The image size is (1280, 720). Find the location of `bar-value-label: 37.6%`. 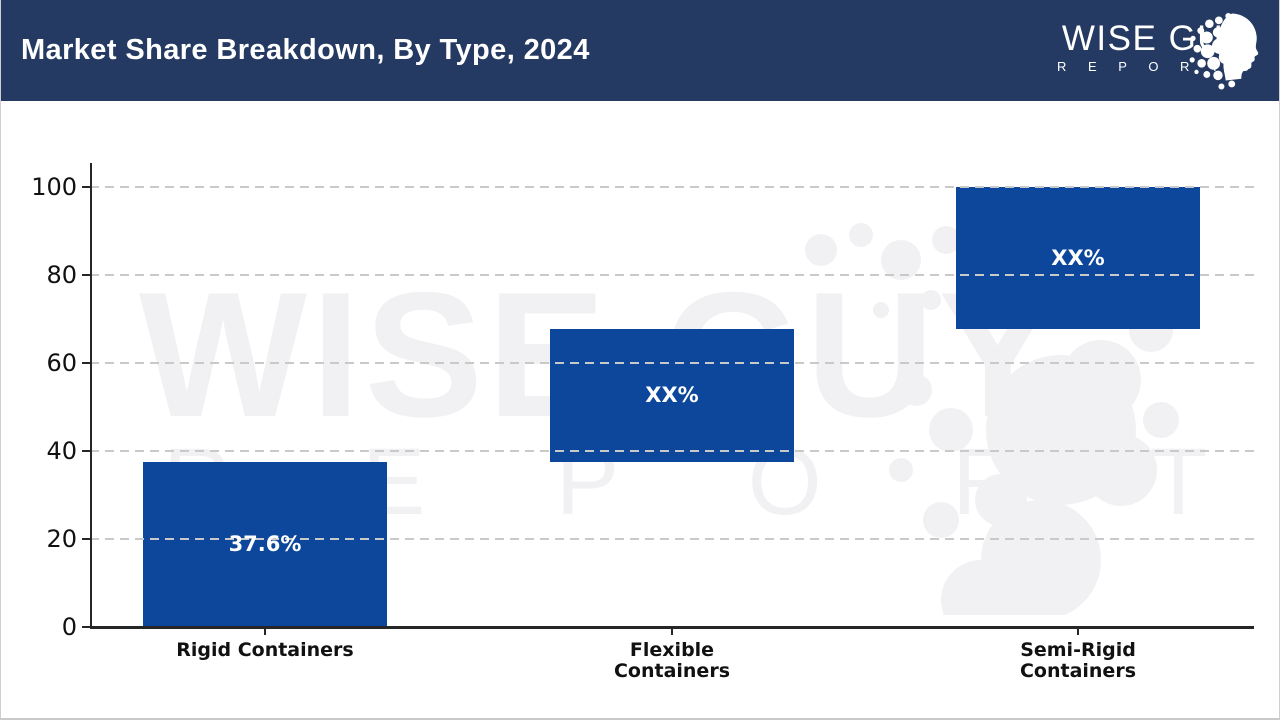

bar-value-label: 37.6% is located at coordinates (265, 544).